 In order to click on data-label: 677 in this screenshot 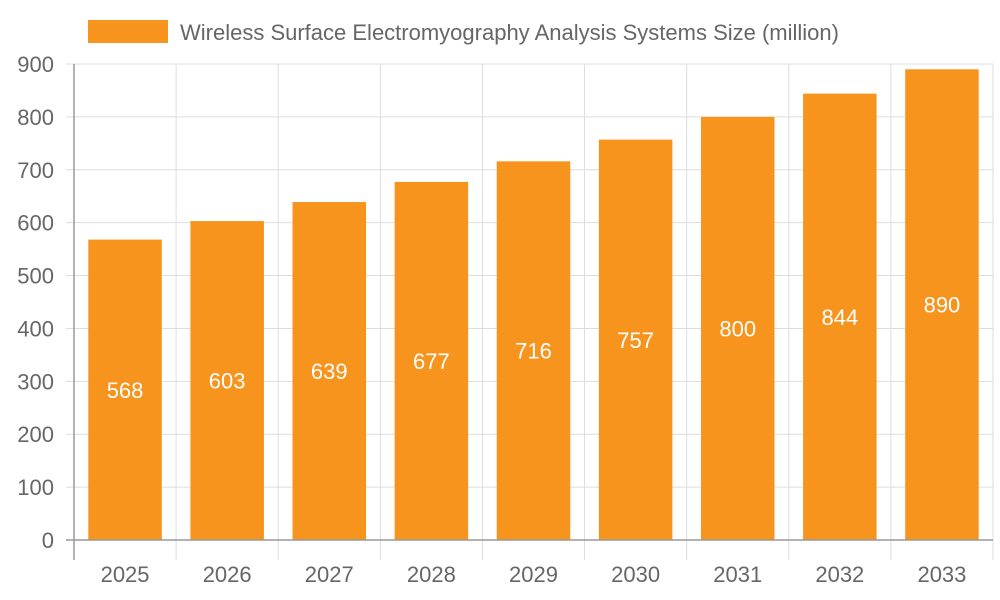, I will do `click(431, 361)`.